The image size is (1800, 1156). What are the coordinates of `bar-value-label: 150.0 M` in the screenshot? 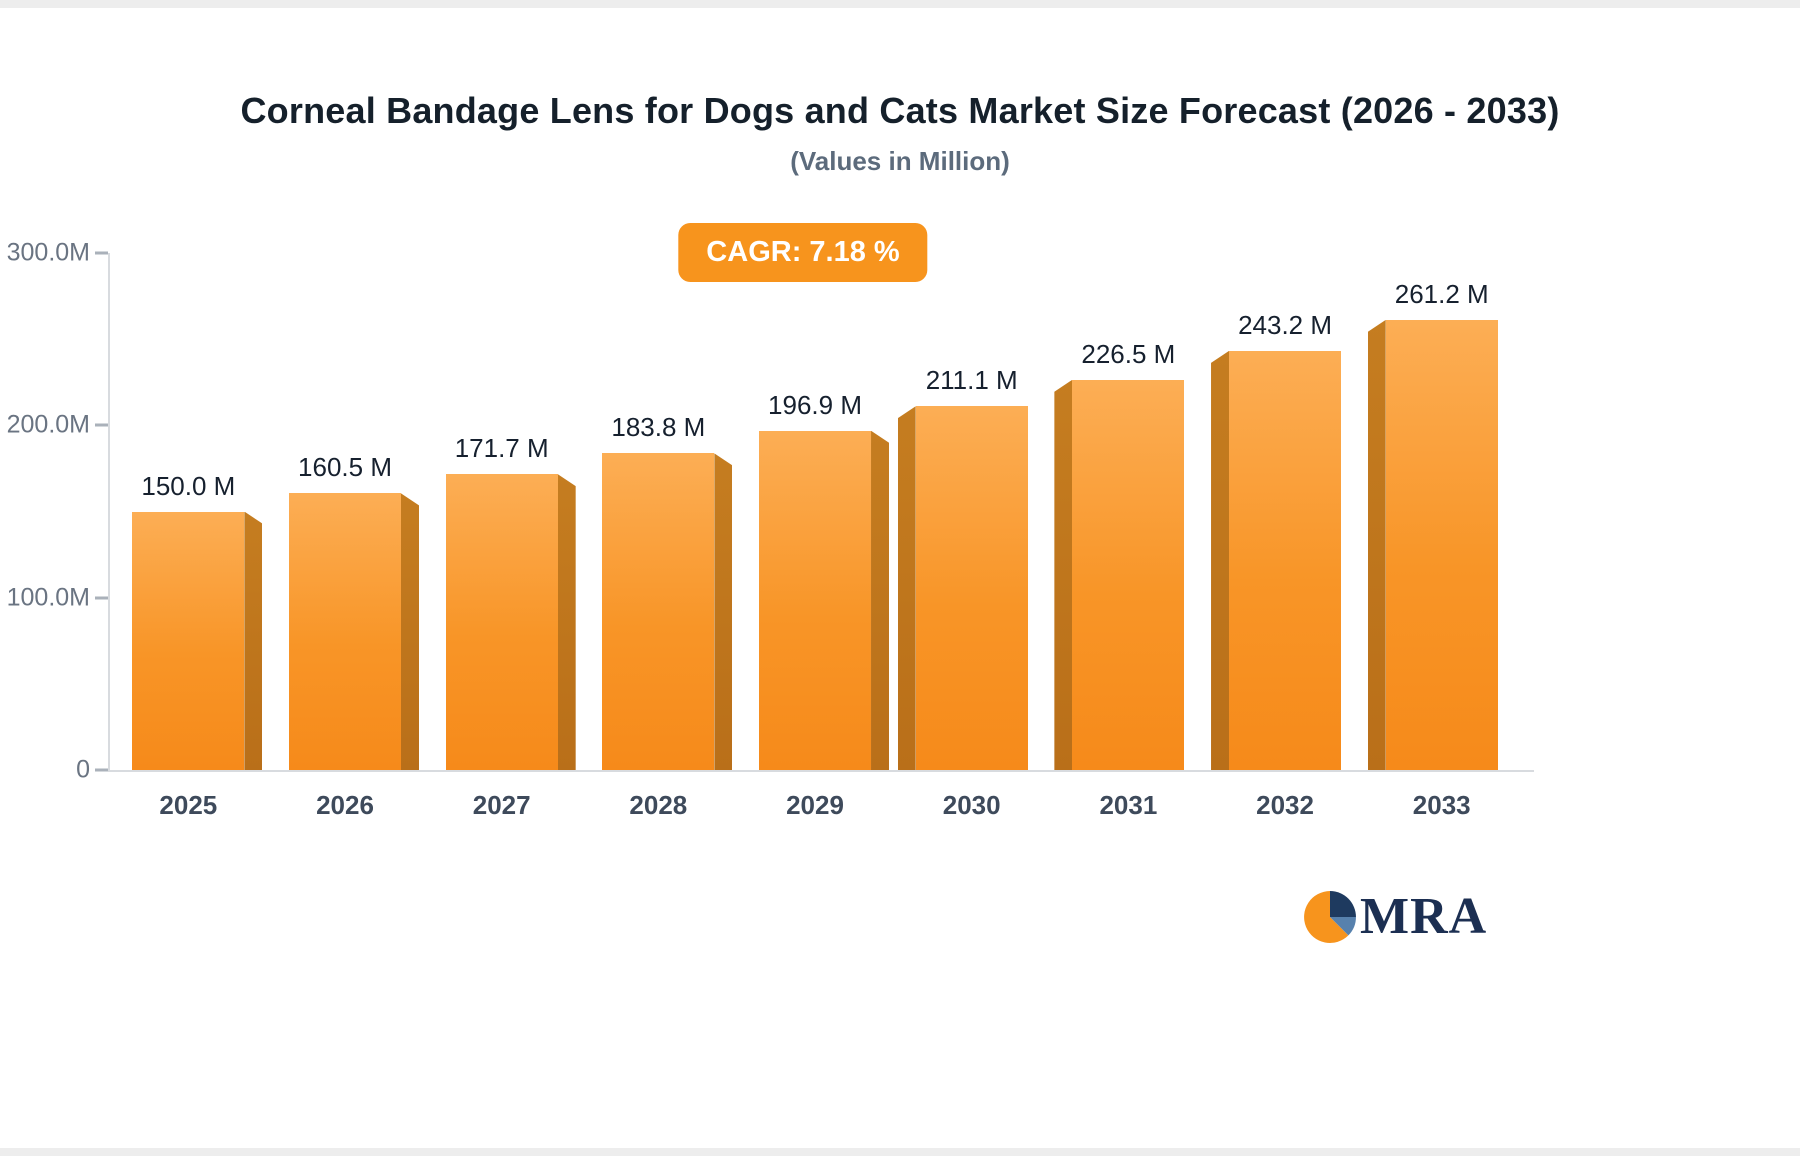 It's located at (188, 485).